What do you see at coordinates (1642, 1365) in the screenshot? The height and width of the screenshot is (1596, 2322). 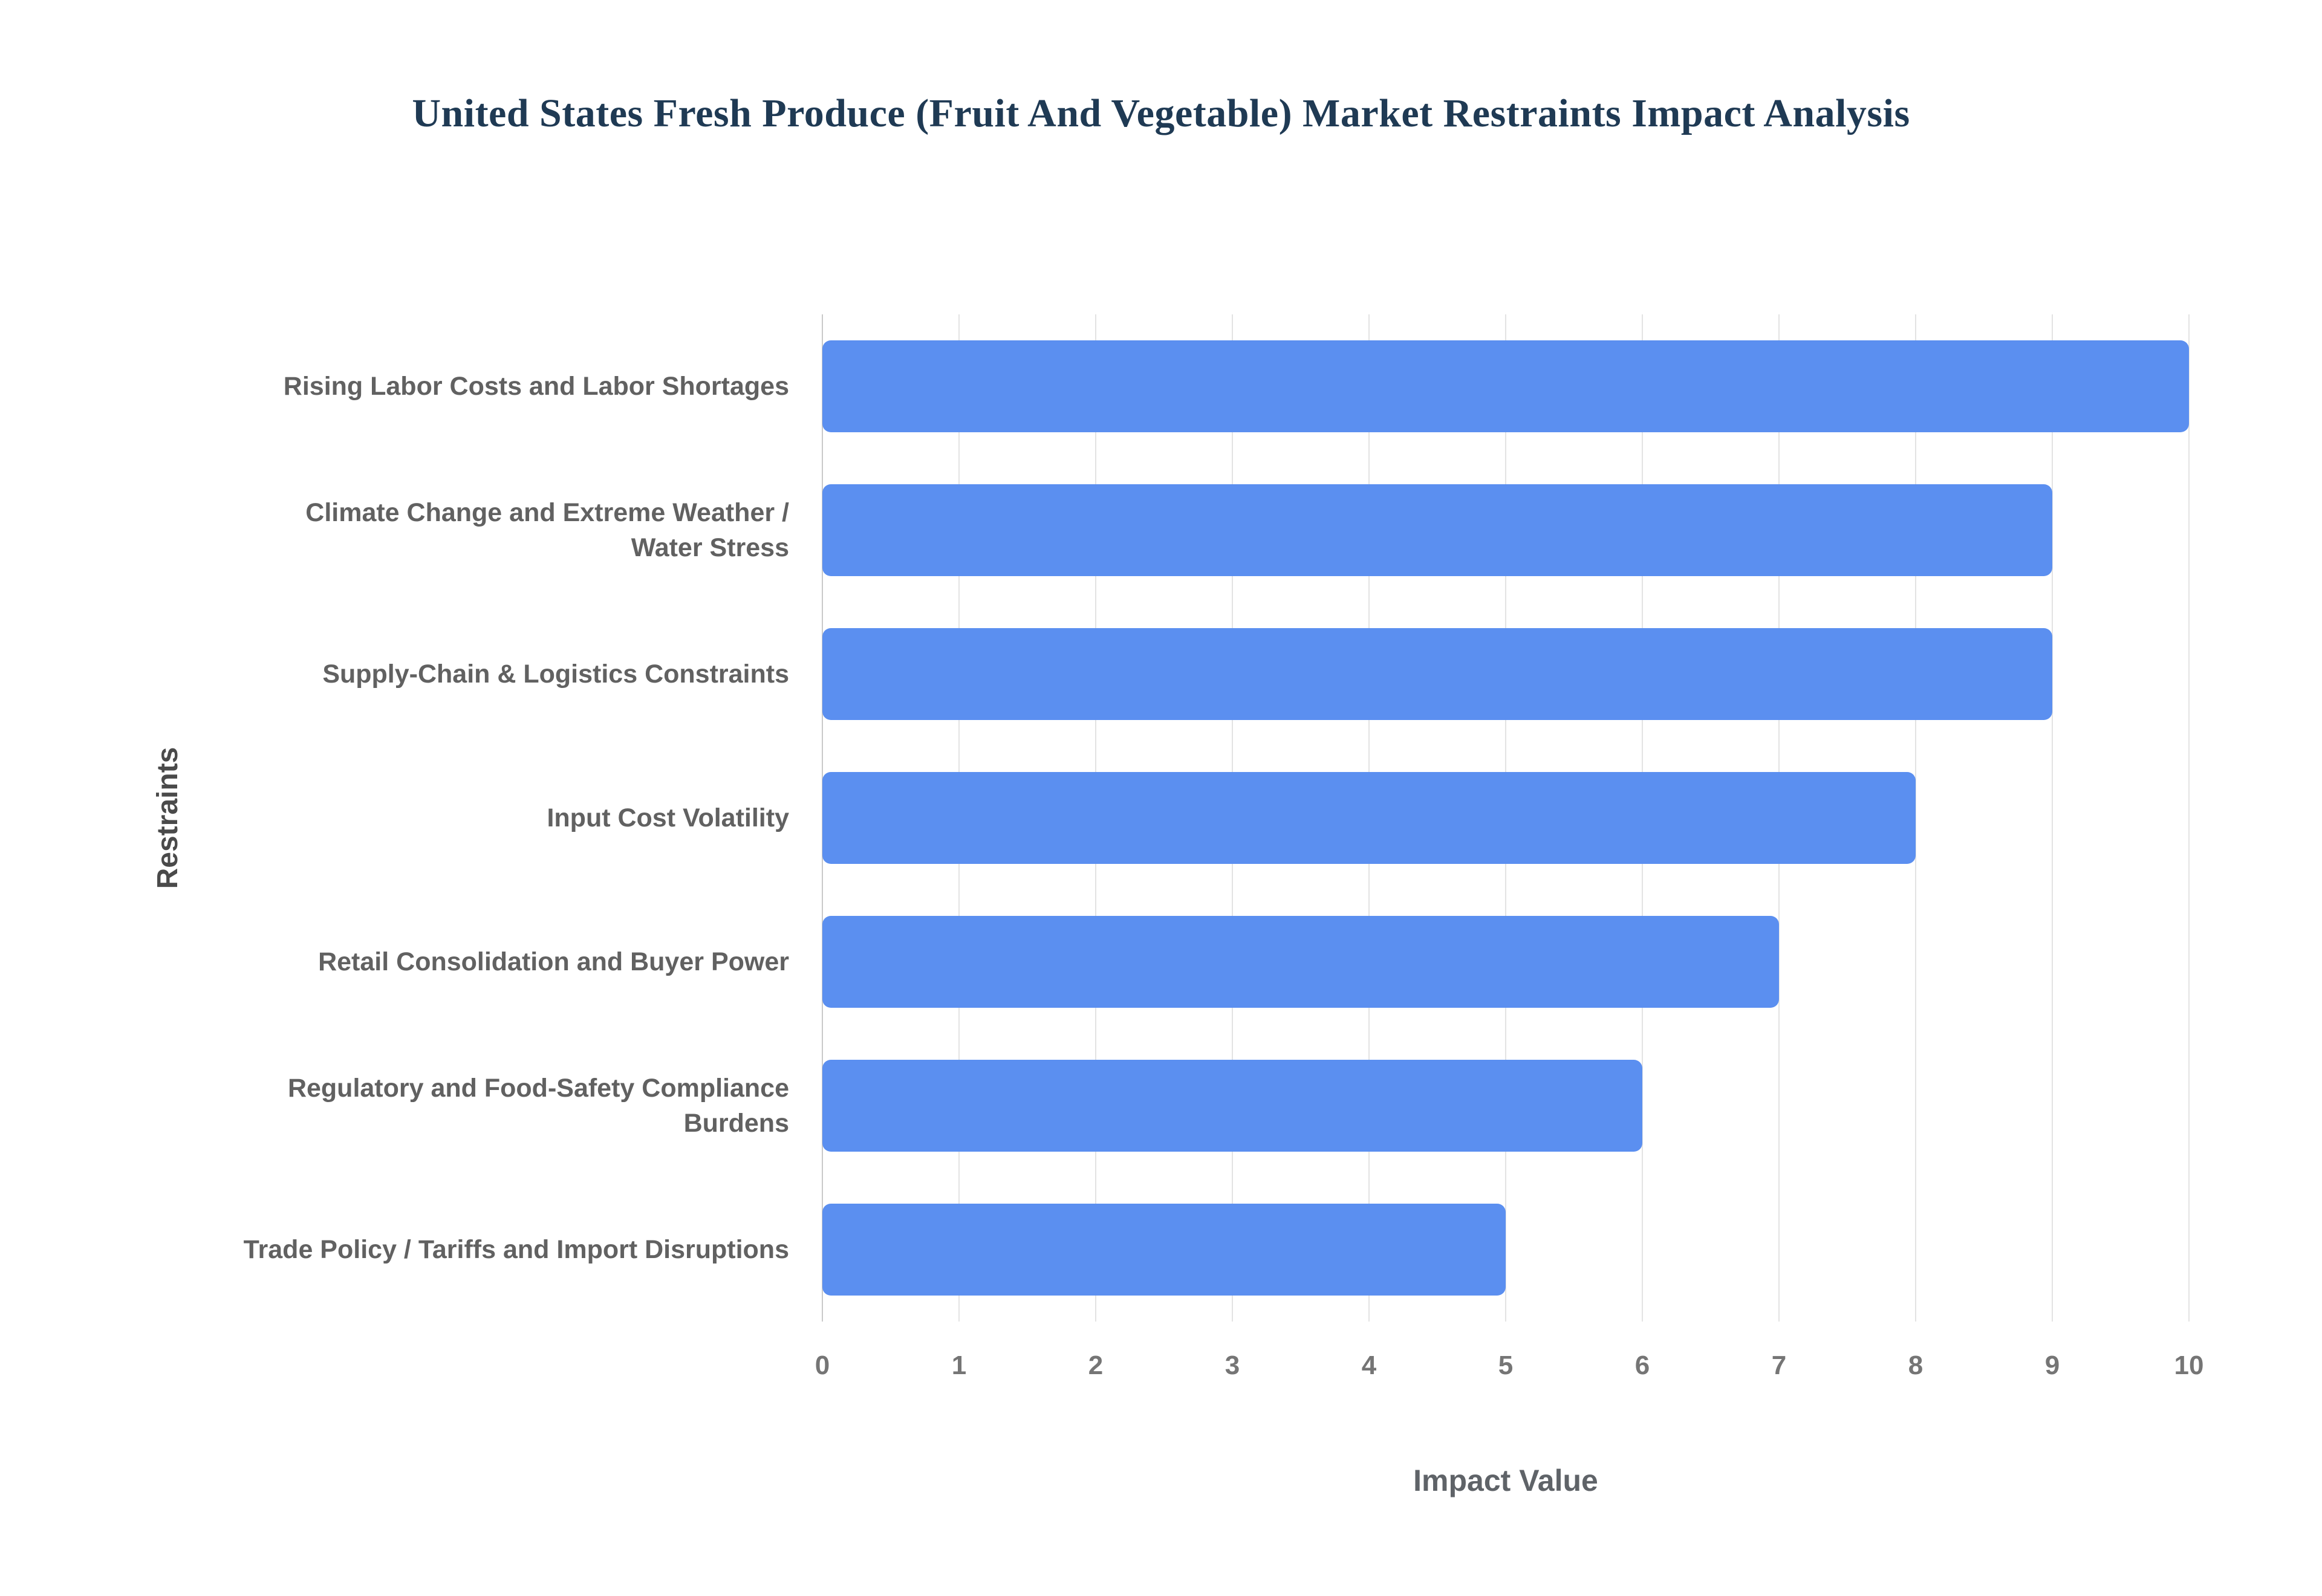 I see `x-tick-label: 6` at bounding box center [1642, 1365].